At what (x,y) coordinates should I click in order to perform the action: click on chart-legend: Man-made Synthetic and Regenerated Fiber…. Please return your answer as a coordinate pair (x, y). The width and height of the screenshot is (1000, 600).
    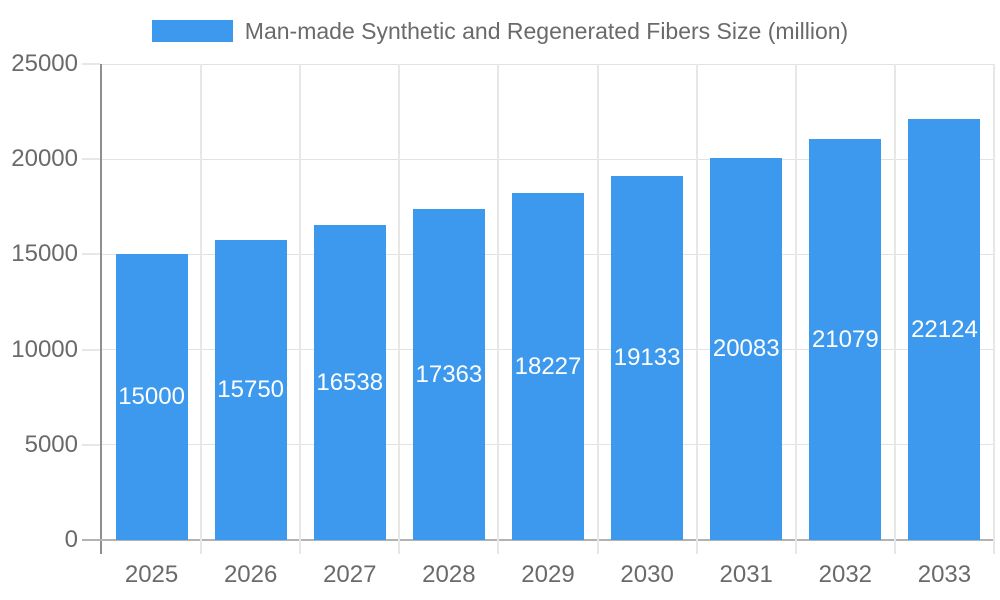
    Looking at the image, I should click on (500, 31).